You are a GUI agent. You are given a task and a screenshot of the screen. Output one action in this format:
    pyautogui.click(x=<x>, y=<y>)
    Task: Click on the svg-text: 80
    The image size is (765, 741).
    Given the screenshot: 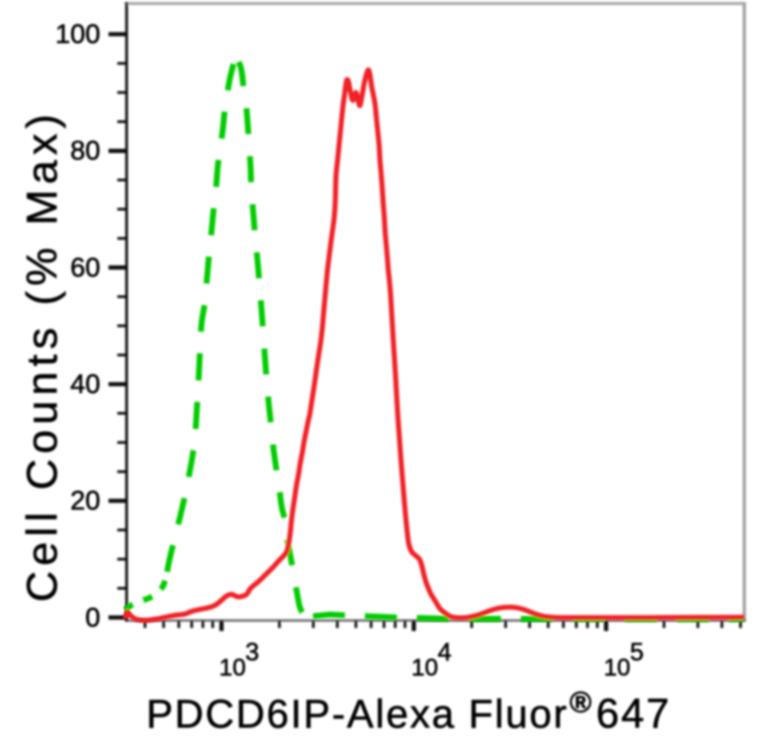 What is the action you would take?
    pyautogui.click(x=85, y=151)
    